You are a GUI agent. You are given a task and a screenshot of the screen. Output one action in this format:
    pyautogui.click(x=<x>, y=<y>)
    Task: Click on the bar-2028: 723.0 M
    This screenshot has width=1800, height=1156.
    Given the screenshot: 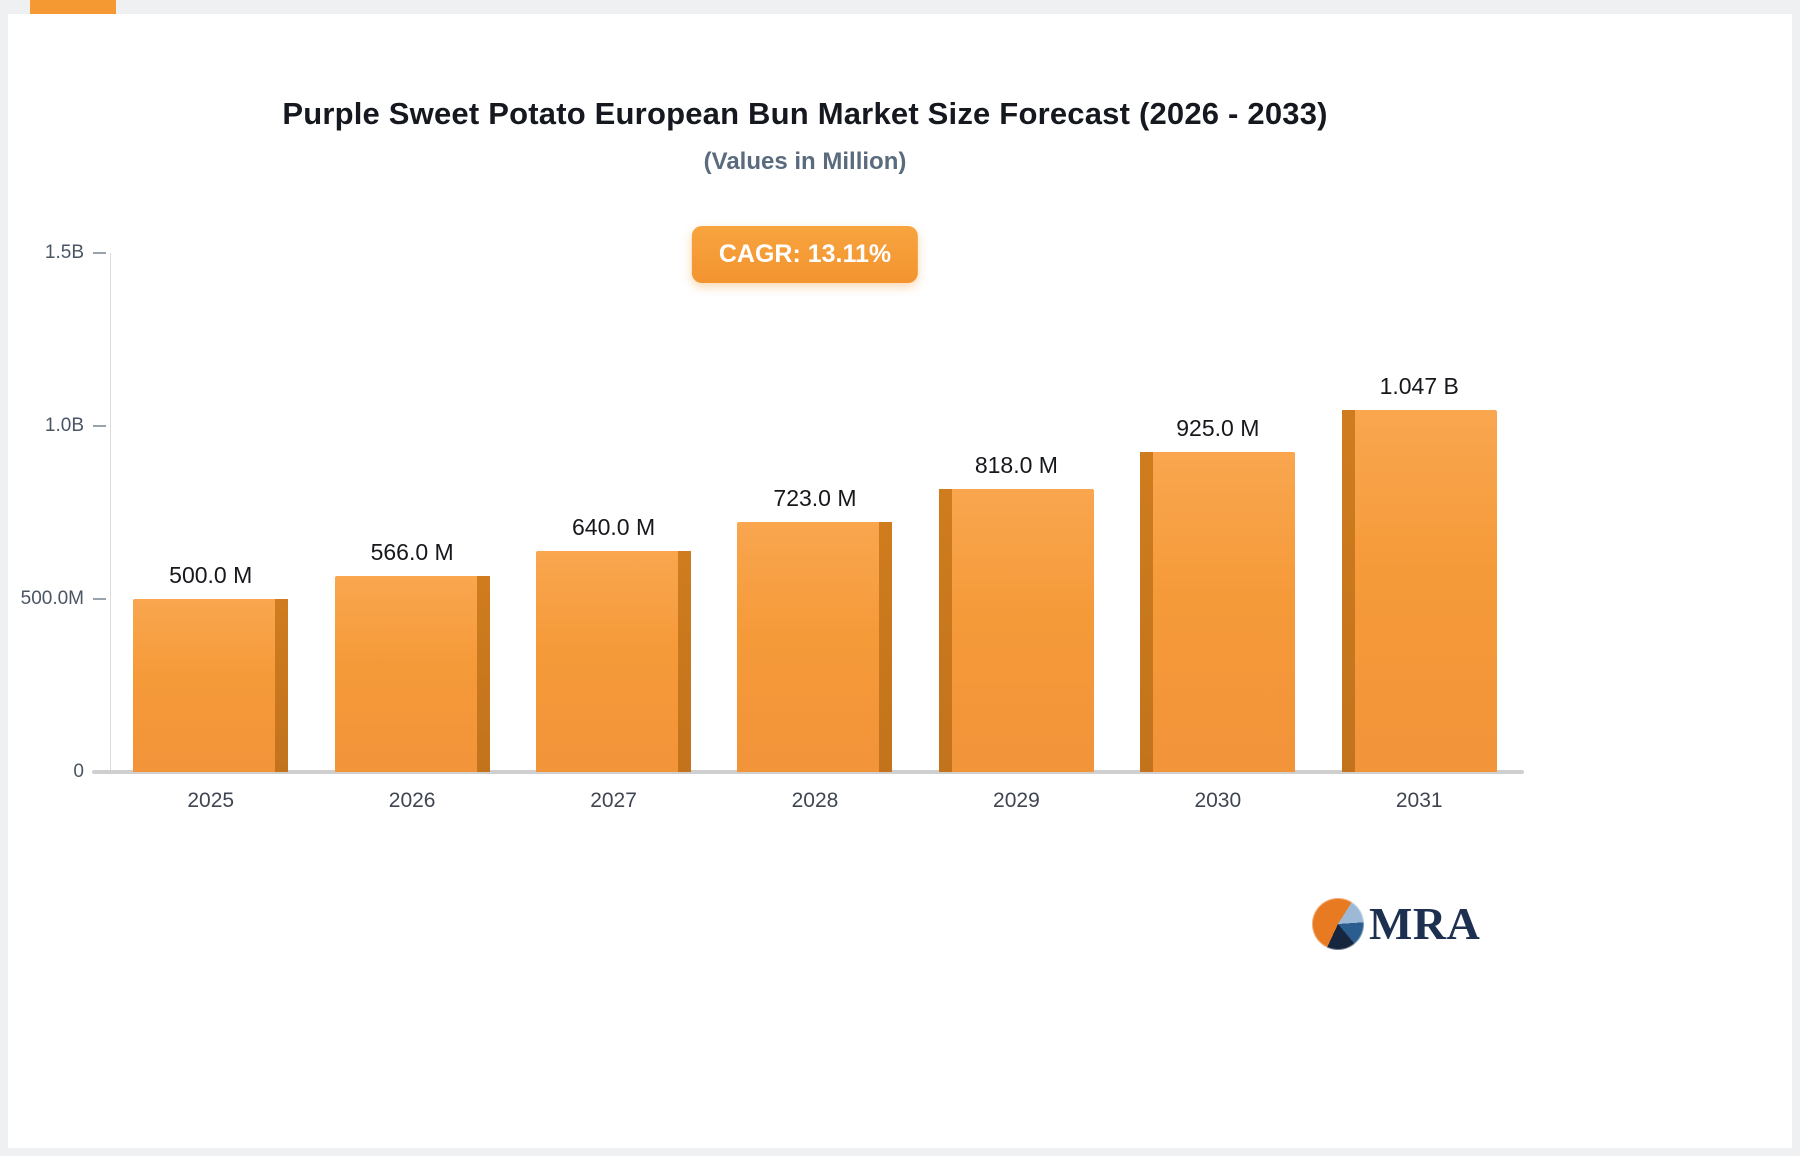 What is the action you would take?
    pyautogui.click(x=815, y=628)
    